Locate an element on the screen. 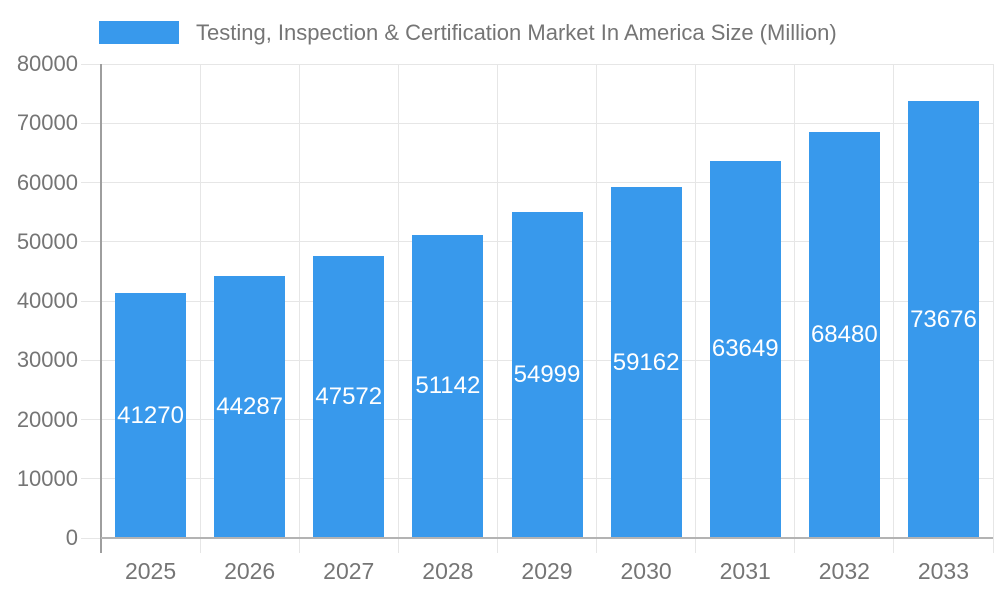 This screenshot has width=1000, height=600. y-axis-tick-label: 30000 is located at coordinates (47, 360).